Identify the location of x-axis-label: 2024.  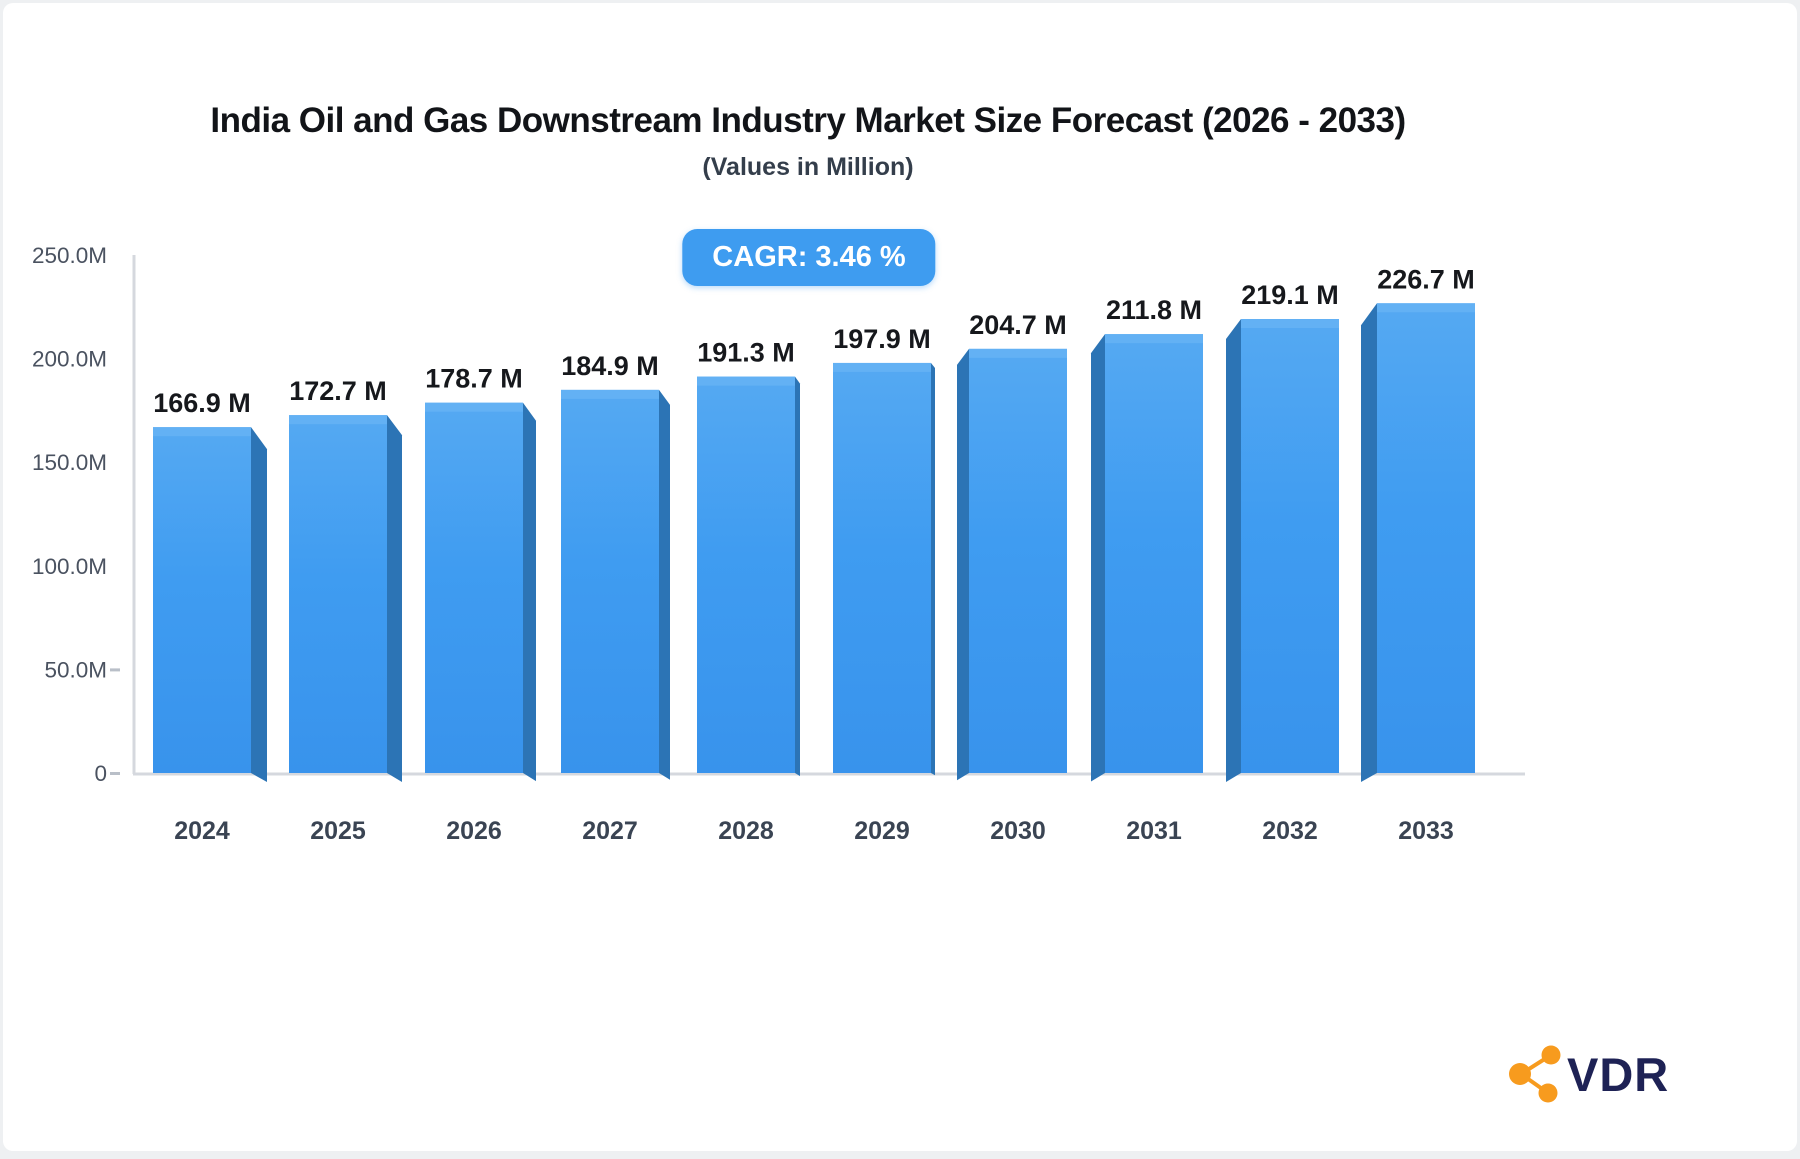
(202, 831).